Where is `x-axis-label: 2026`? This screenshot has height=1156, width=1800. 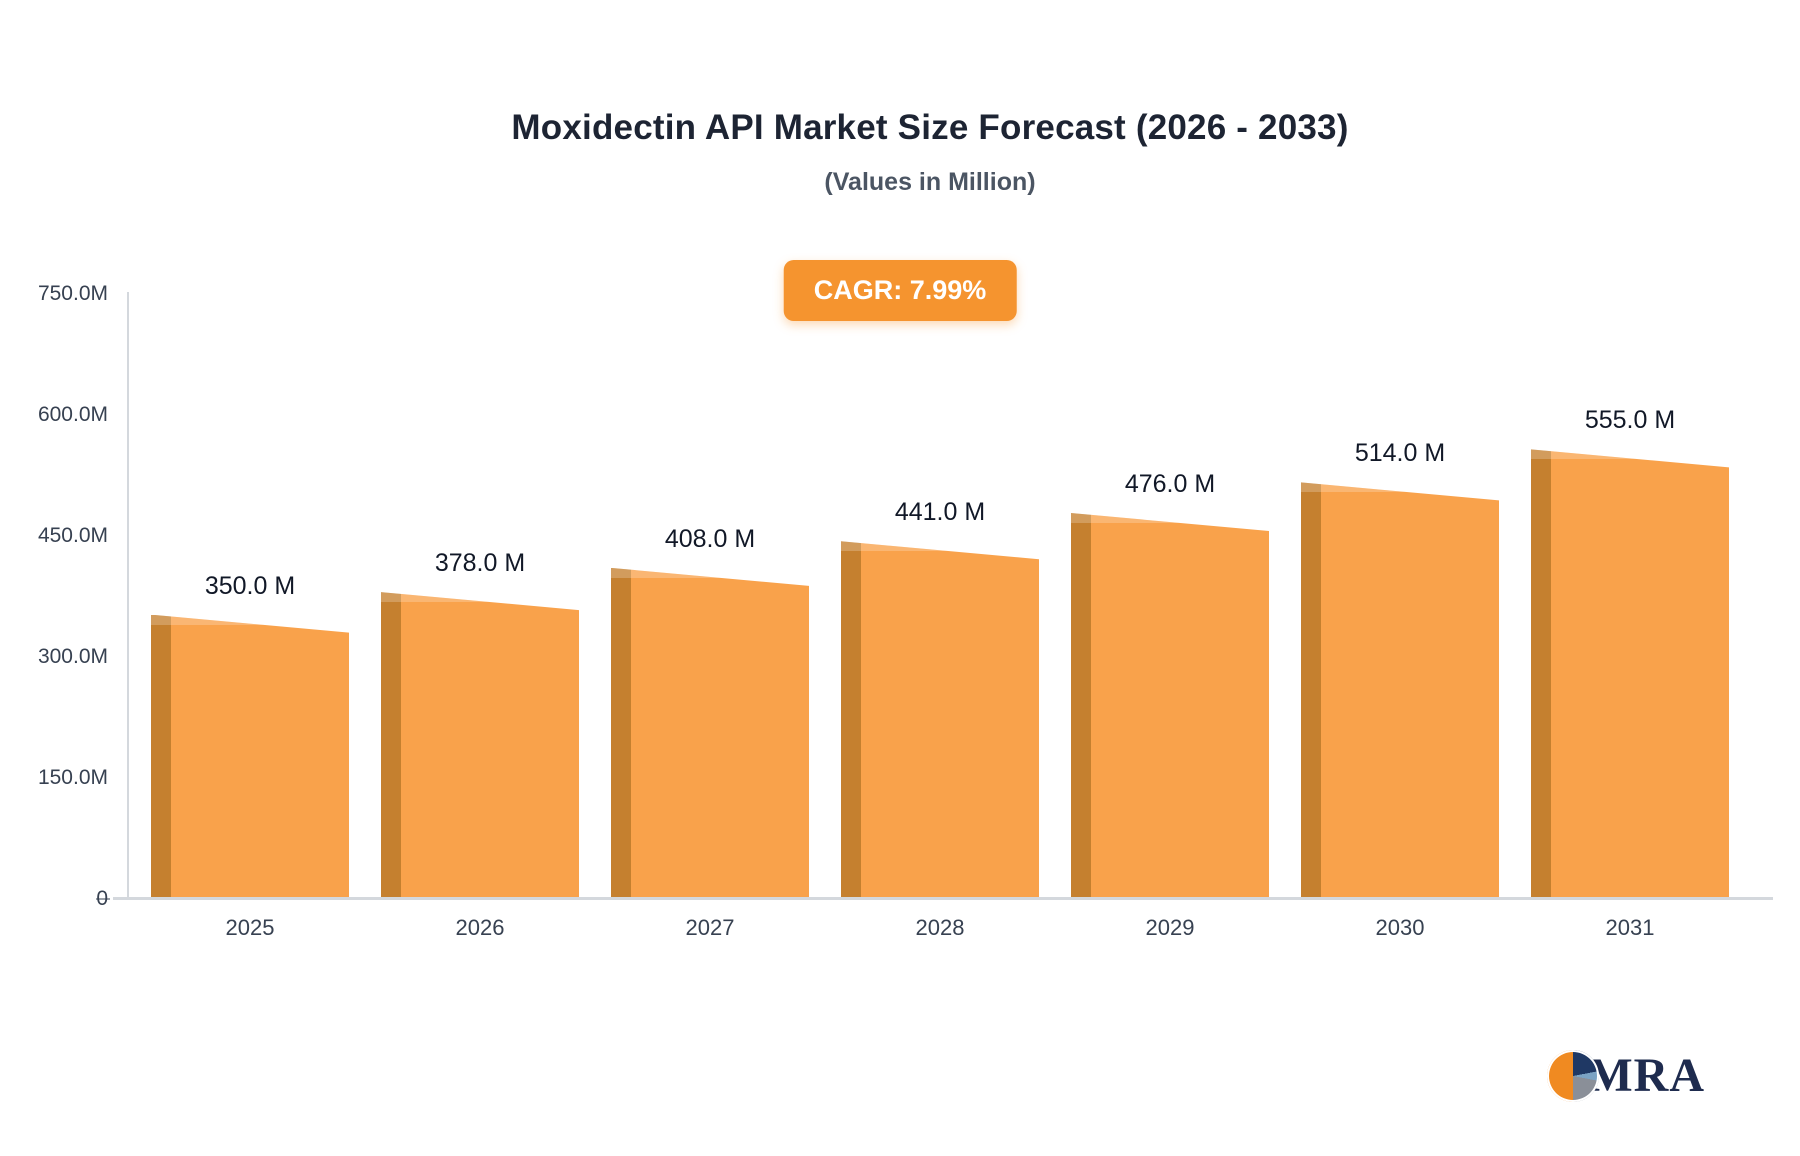 x-axis-label: 2026 is located at coordinates (480, 927).